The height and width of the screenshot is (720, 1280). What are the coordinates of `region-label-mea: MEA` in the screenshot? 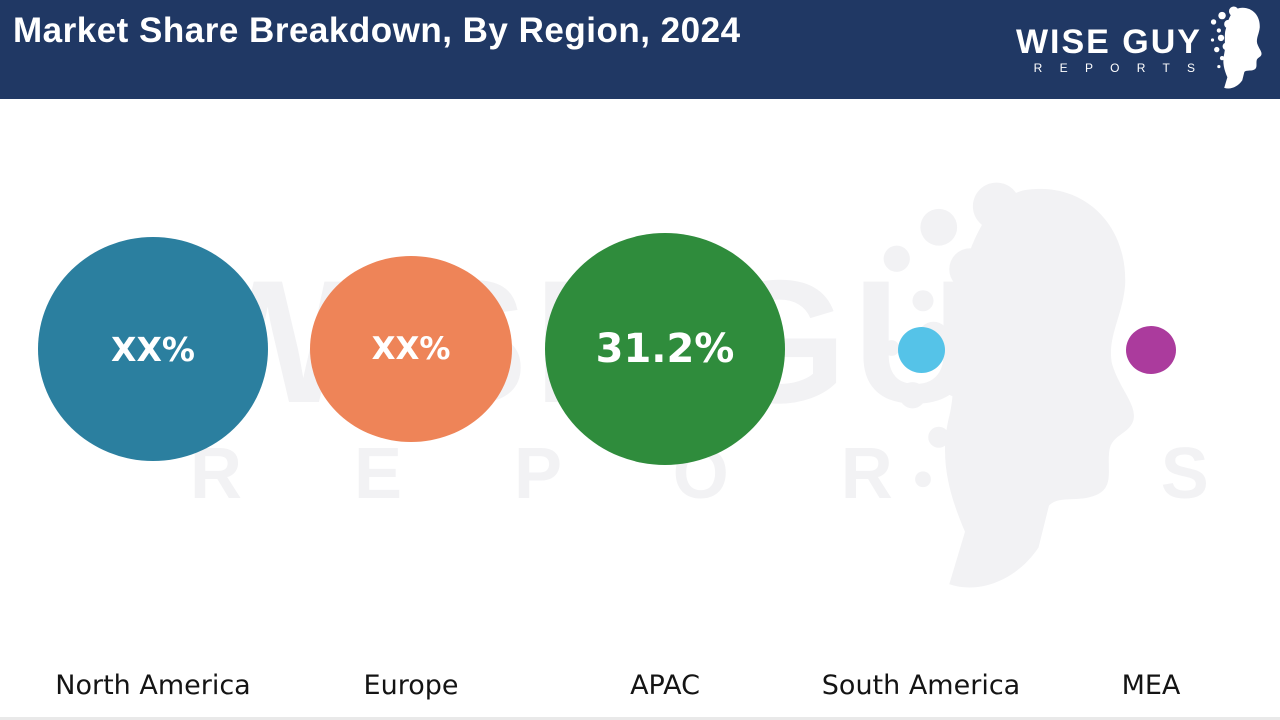 It's located at (1151, 685).